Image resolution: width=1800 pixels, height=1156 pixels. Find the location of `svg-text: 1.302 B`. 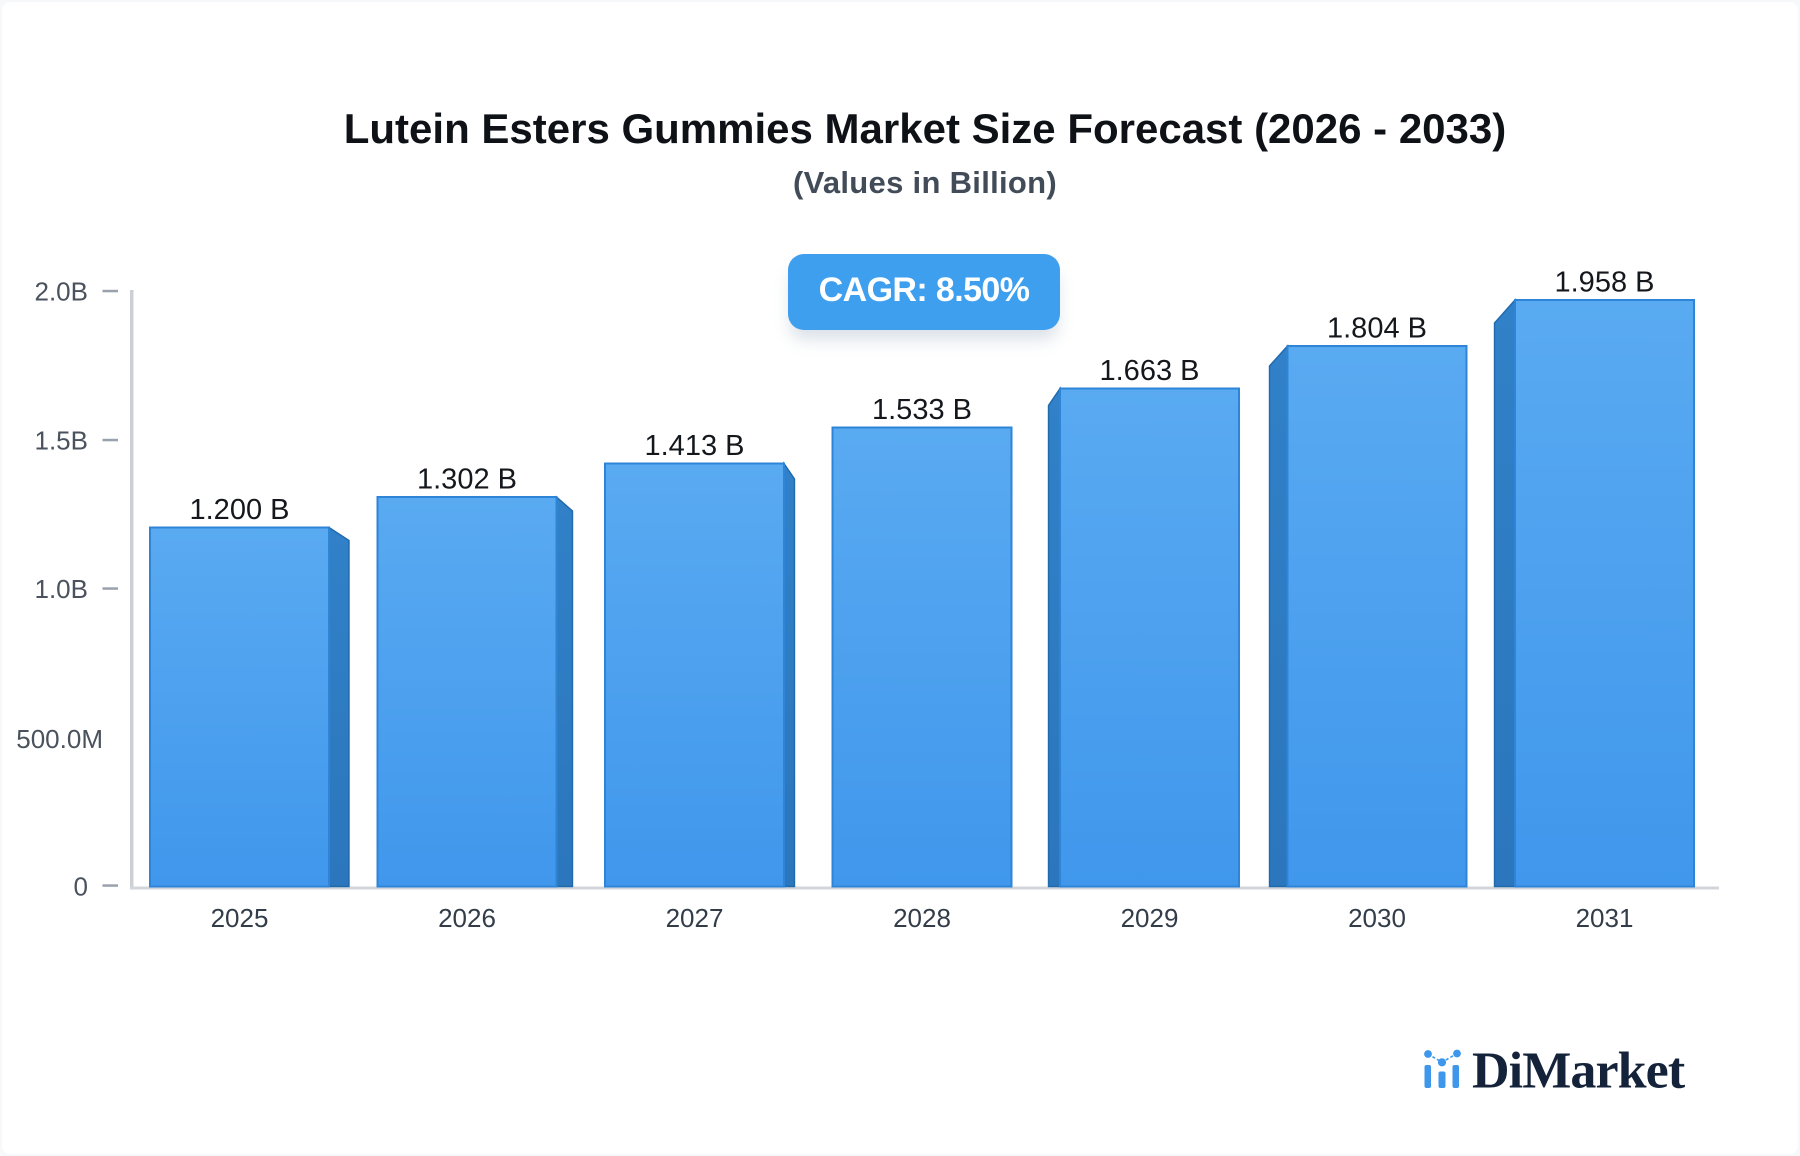

svg-text: 1.302 B is located at coordinates (467, 480).